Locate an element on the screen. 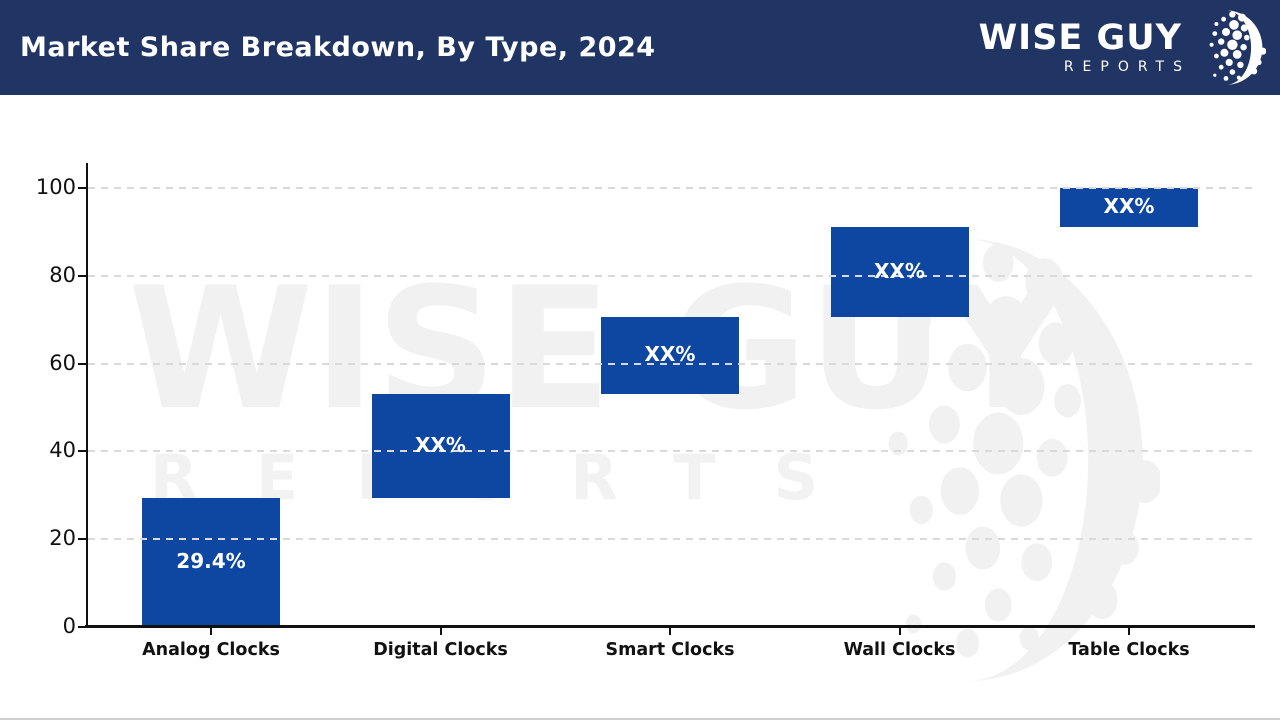 This screenshot has height=720, width=1280. y-axis-line is located at coordinates (87, 395).